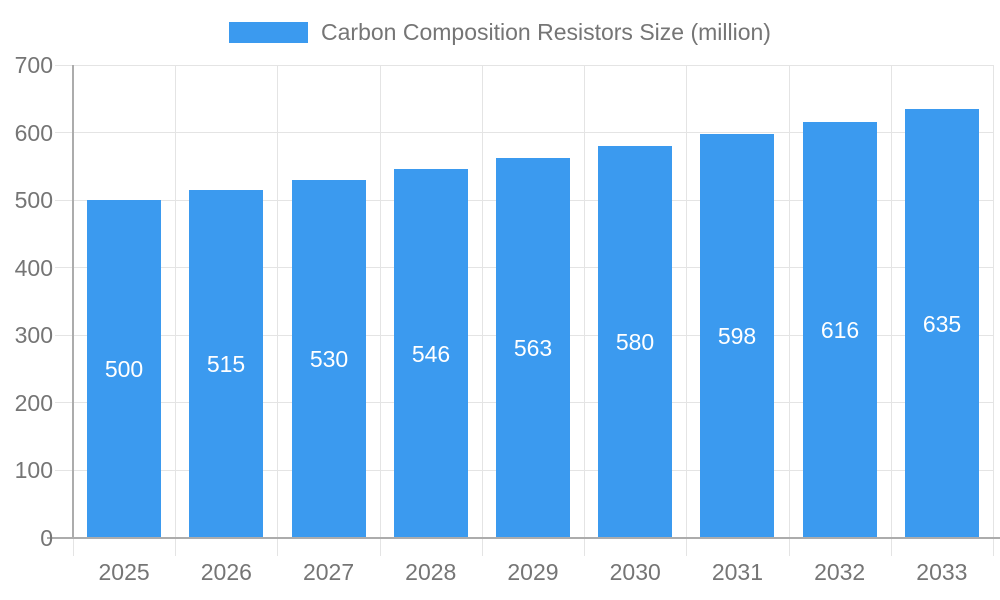 The height and width of the screenshot is (600, 1000). What do you see at coordinates (533, 572) in the screenshot?
I see `x-tick-label: 2029` at bounding box center [533, 572].